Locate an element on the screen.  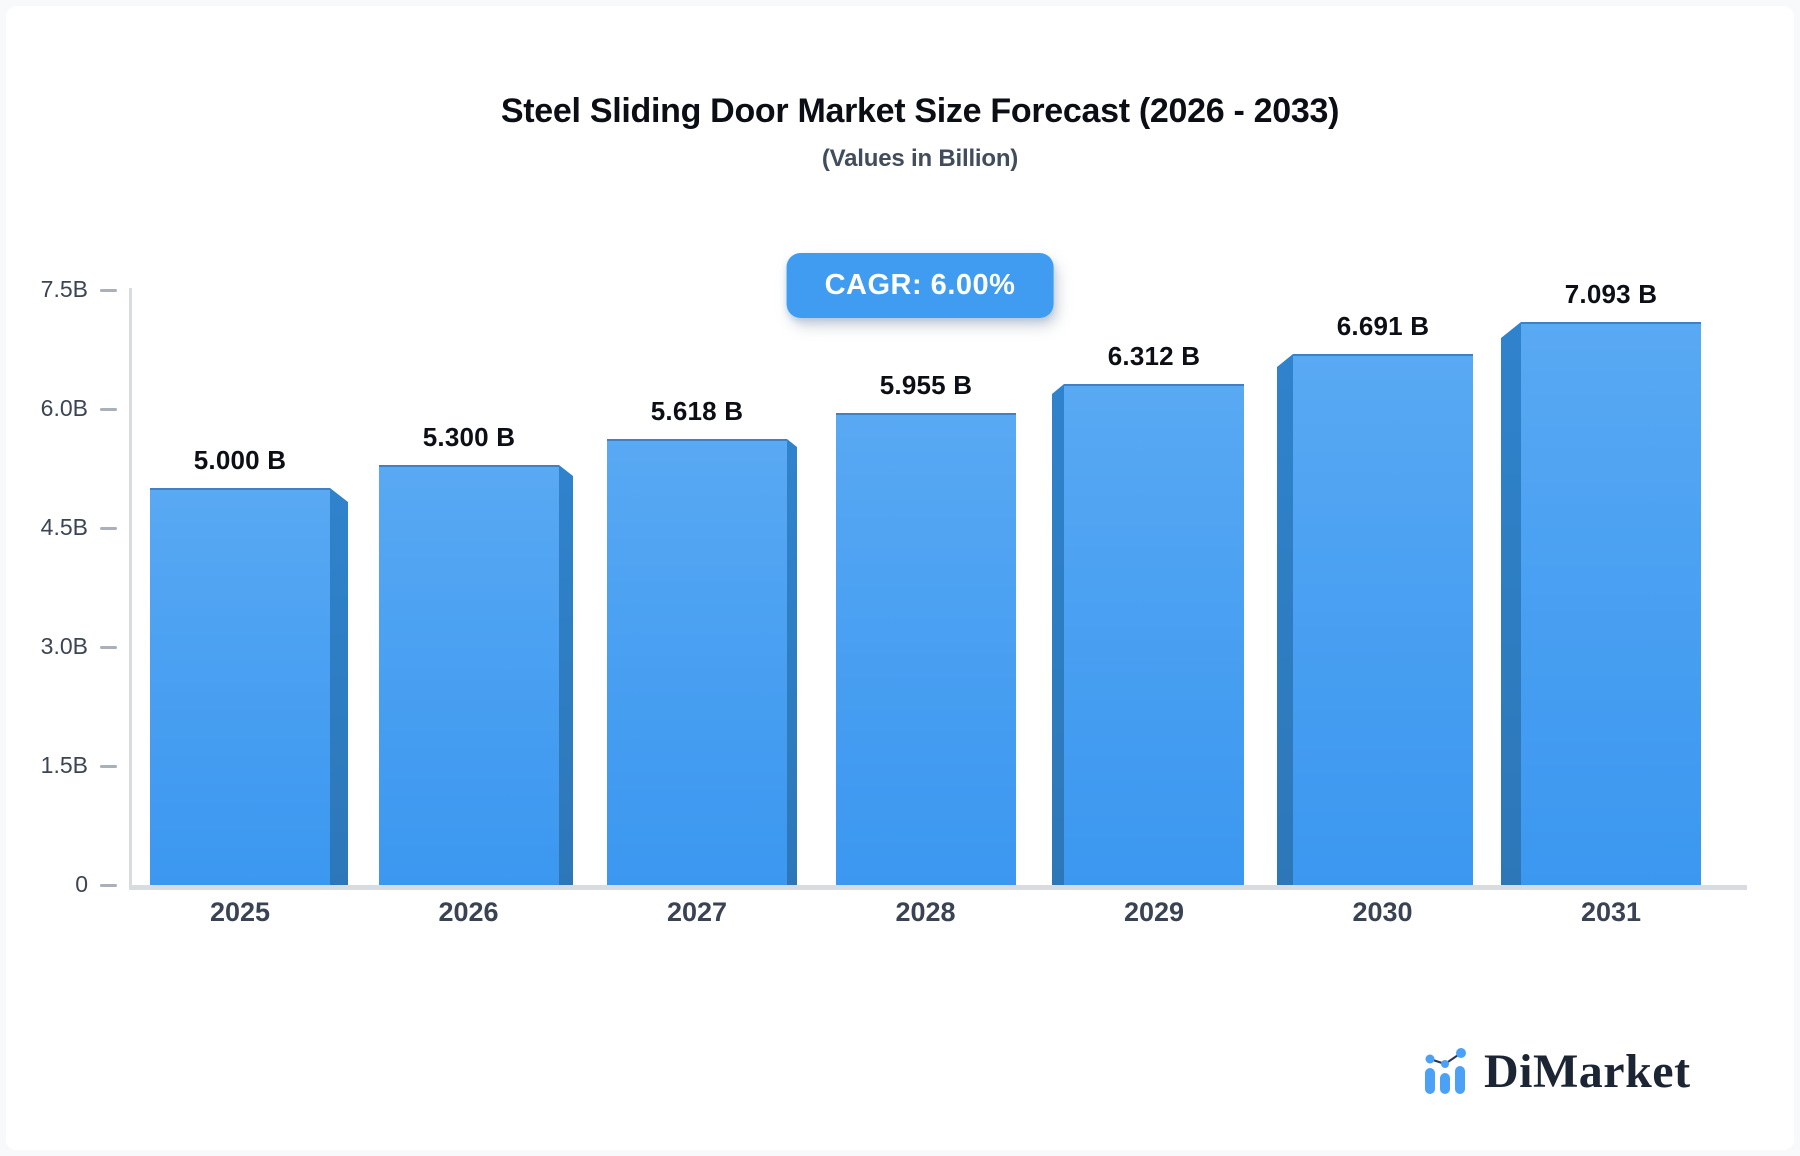
y-axis-tick-label: 3.0B is located at coordinates (64, 646).